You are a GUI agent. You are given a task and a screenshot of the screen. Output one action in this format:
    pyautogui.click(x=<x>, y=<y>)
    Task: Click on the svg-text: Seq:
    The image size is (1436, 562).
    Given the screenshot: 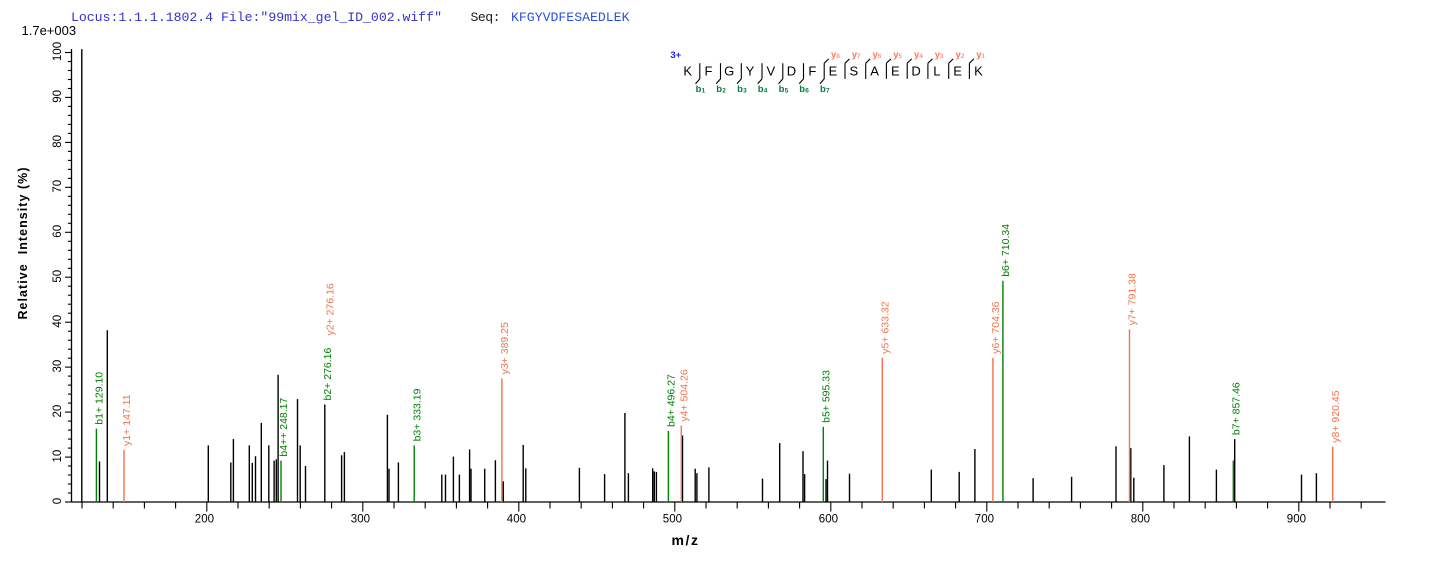 What is the action you would take?
    pyautogui.click(x=486, y=17)
    